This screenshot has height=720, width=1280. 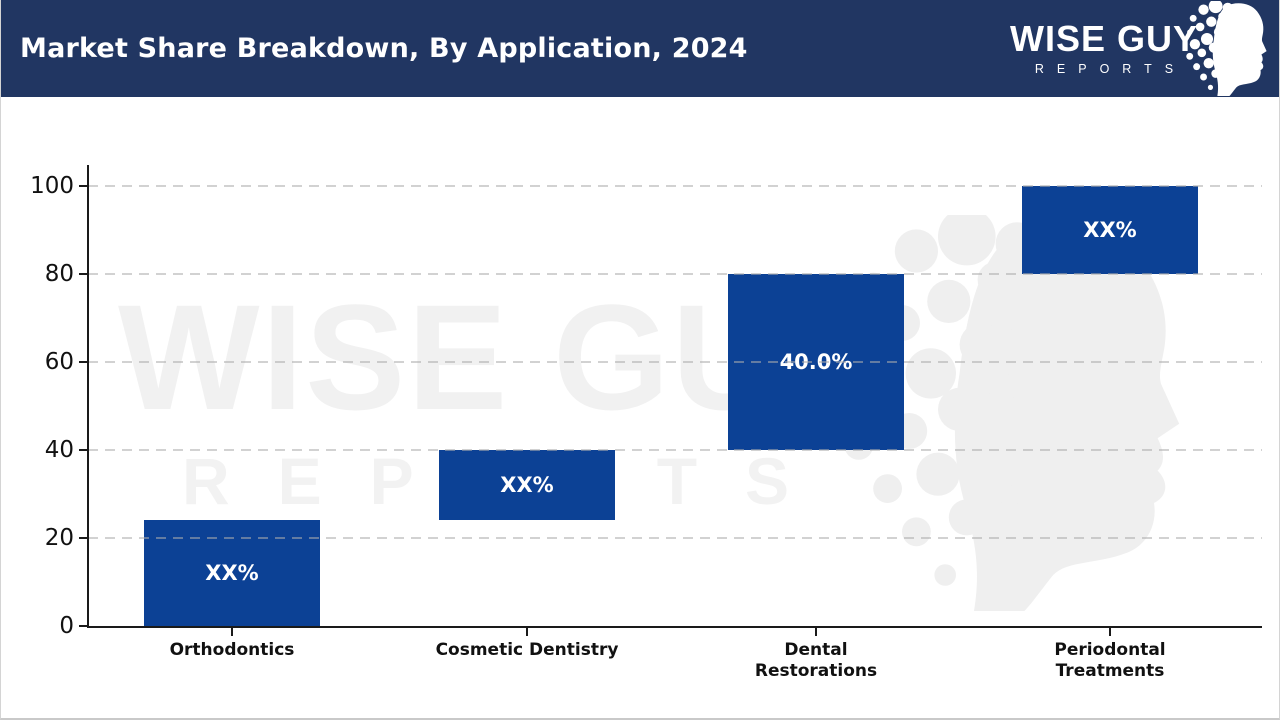 I want to click on x-category-label: Cosmetic Dentistry, so click(x=527, y=650).